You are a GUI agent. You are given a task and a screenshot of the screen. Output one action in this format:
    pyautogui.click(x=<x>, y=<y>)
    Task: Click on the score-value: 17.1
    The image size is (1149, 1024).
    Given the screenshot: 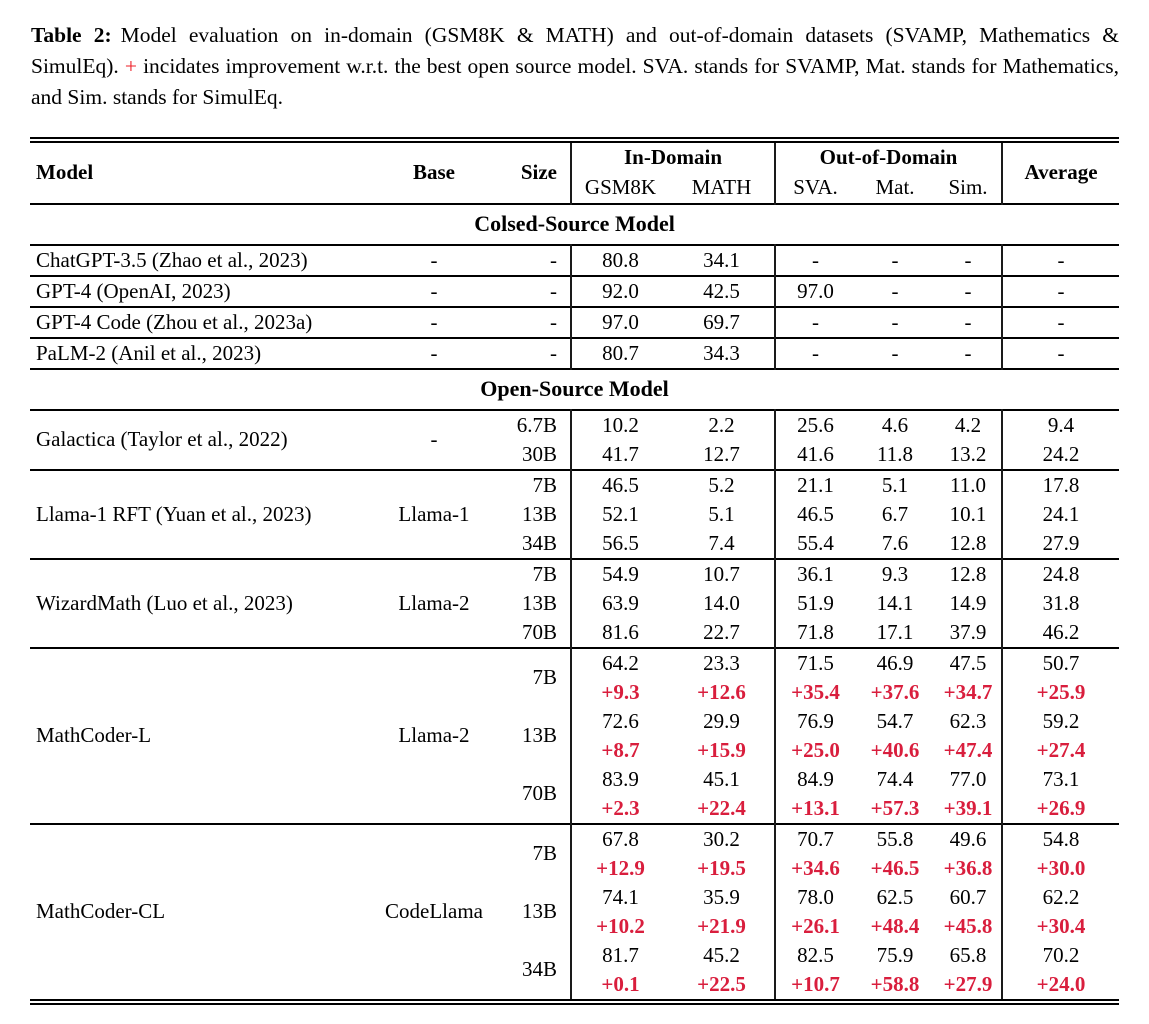 What is the action you would take?
    pyautogui.click(x=895, y=631)
    